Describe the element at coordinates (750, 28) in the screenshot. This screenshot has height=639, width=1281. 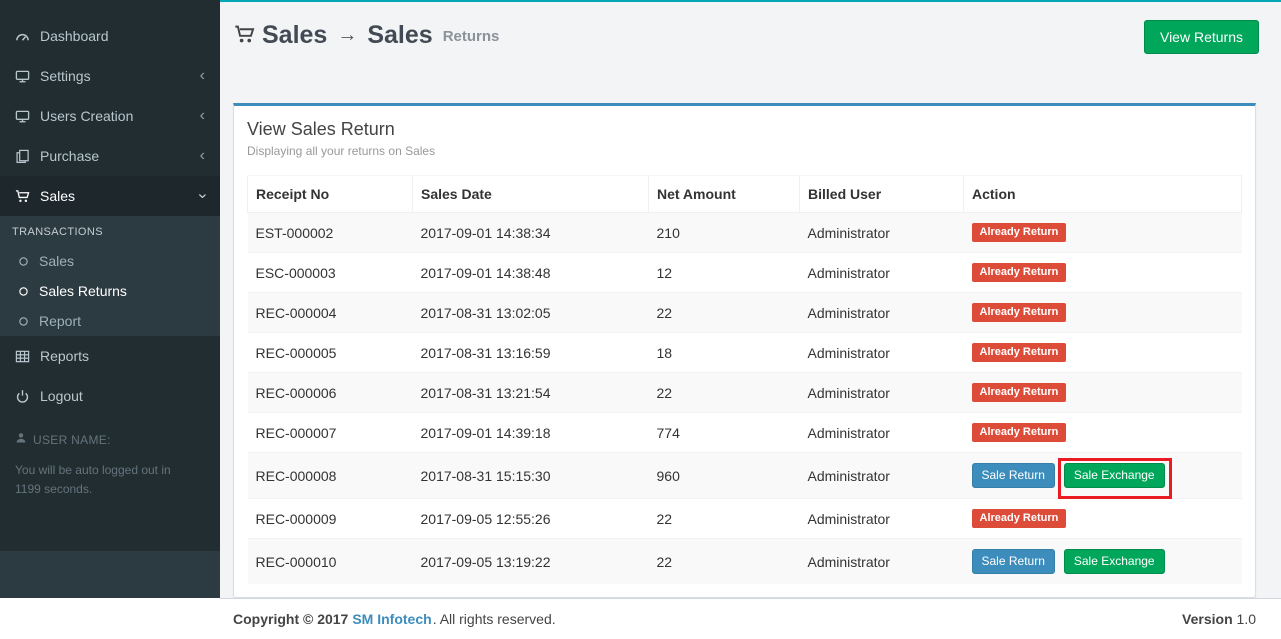
I see `content-header: Sales → Sales Returns View Returns` at that location.